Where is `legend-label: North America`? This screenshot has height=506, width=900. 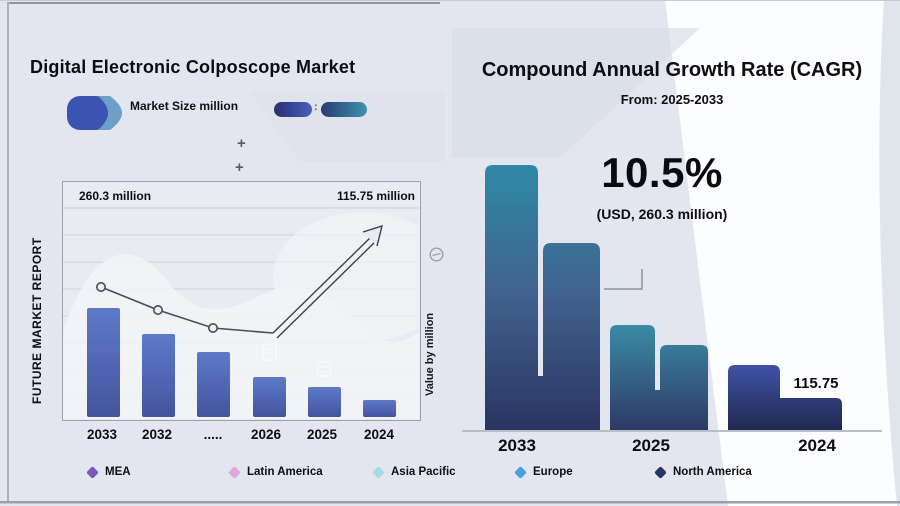 legend-label: North America is located at coordinates (712, 472).